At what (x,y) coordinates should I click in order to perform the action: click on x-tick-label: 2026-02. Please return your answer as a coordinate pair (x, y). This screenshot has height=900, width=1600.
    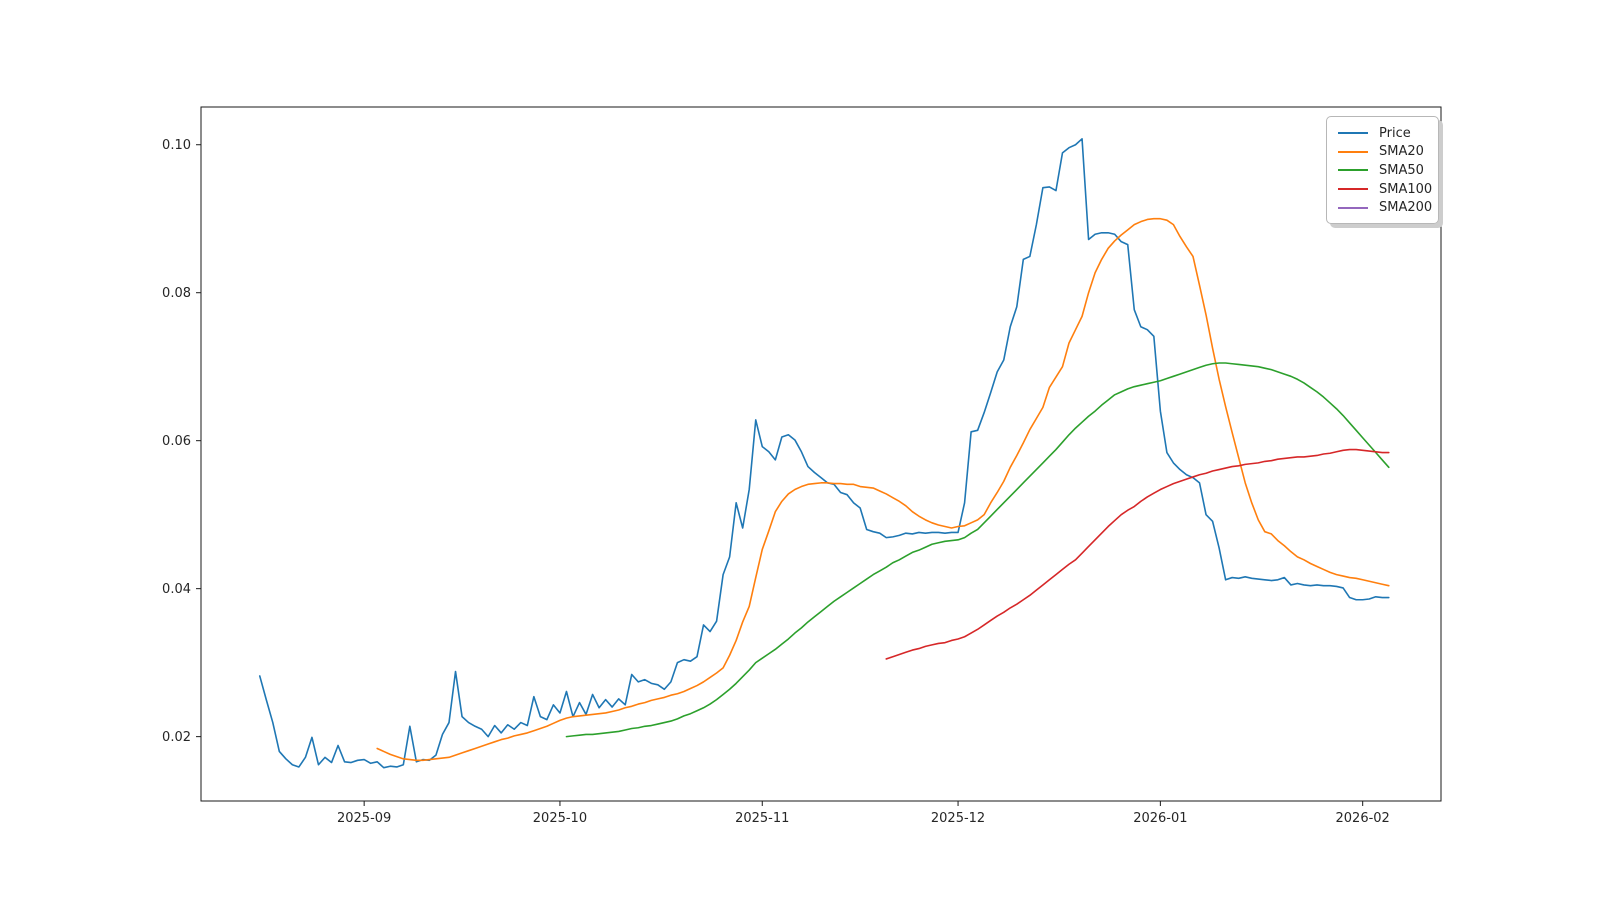
    Looking at the image, I should click on (1363, 818).